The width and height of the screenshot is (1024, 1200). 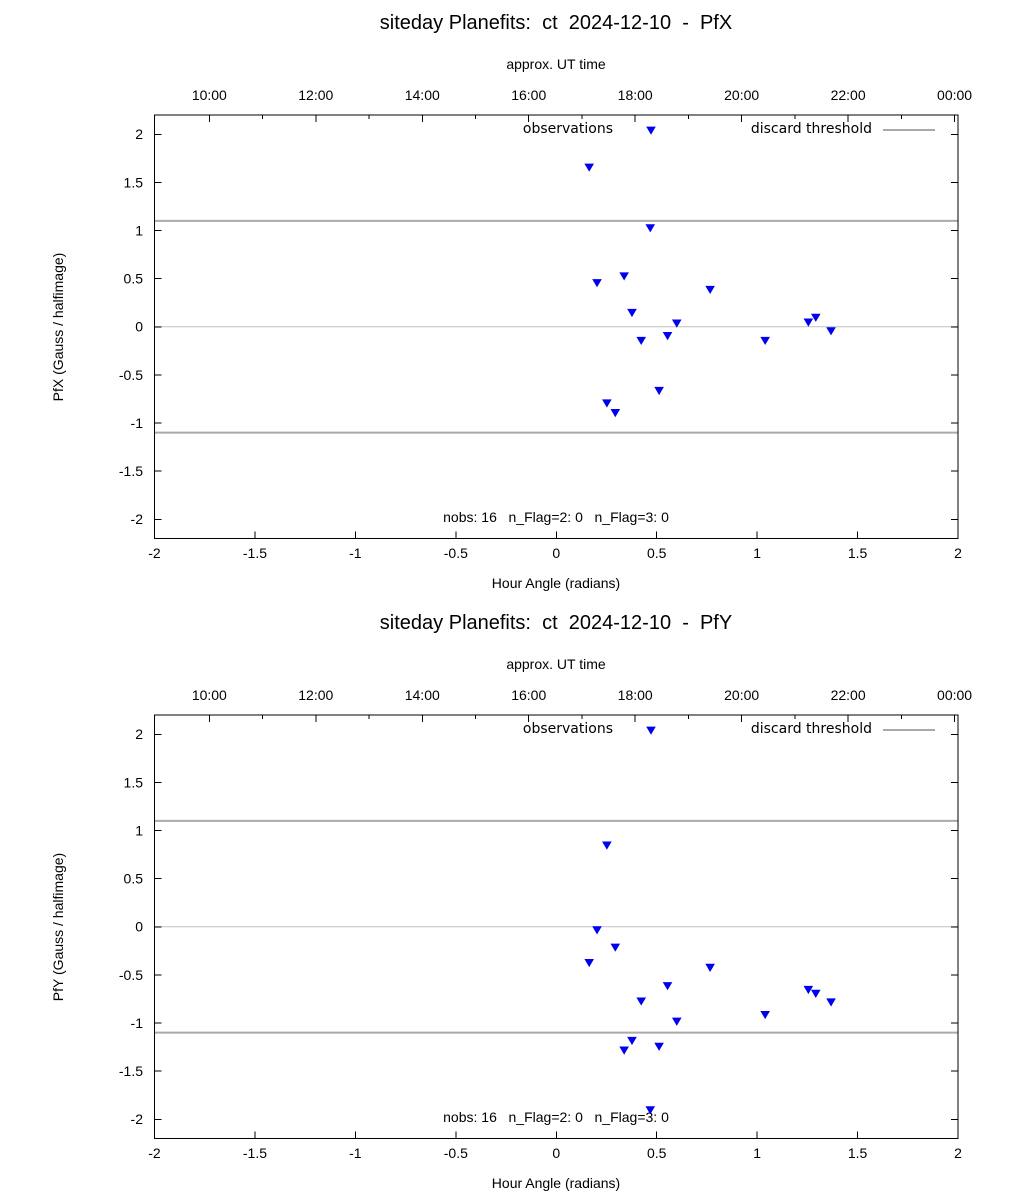 I want to click on x-tick-label: 2, so click(x=958, y=553).